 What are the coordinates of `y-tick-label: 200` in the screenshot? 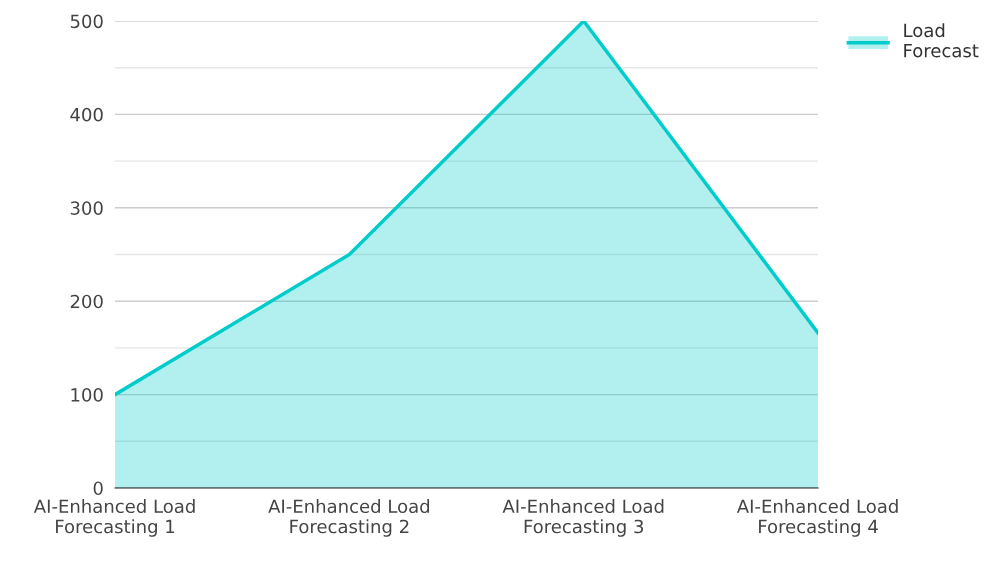 It's located at (86, 301).